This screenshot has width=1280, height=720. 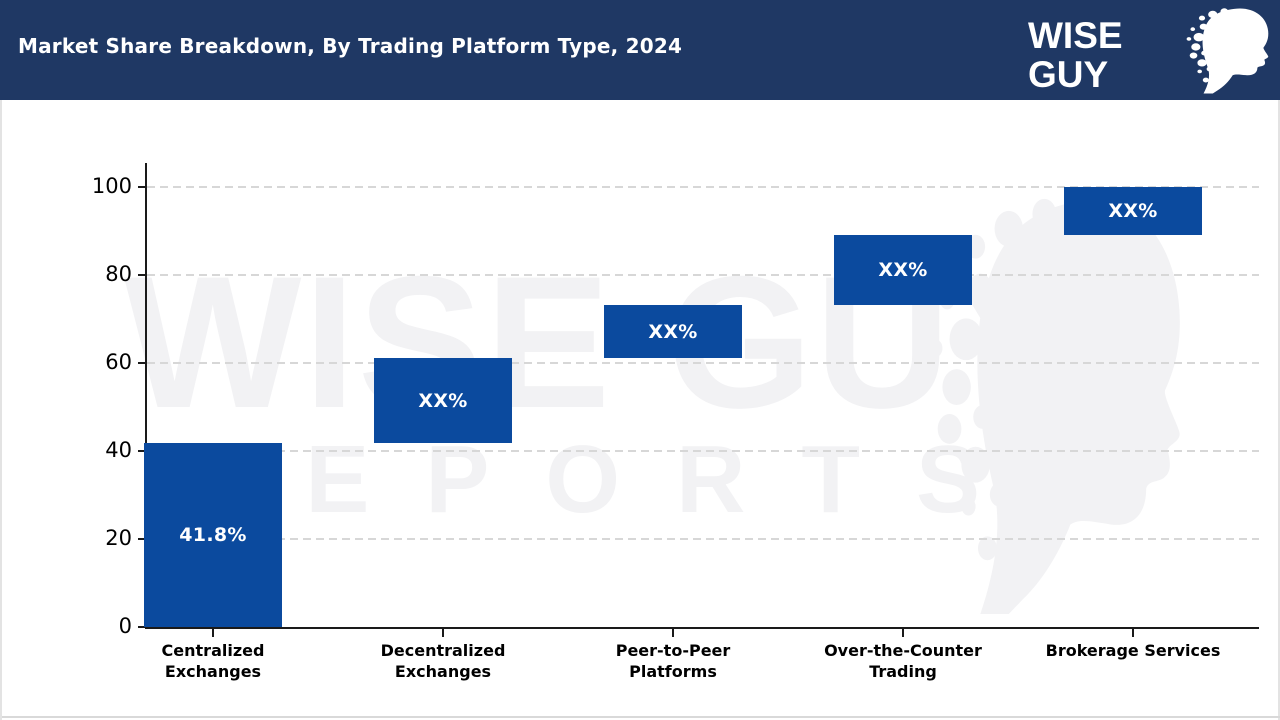 What do you see at coordinates (702, 628) in the screenshot?
I see `x-axis-line` at bounding box center [702, 628].